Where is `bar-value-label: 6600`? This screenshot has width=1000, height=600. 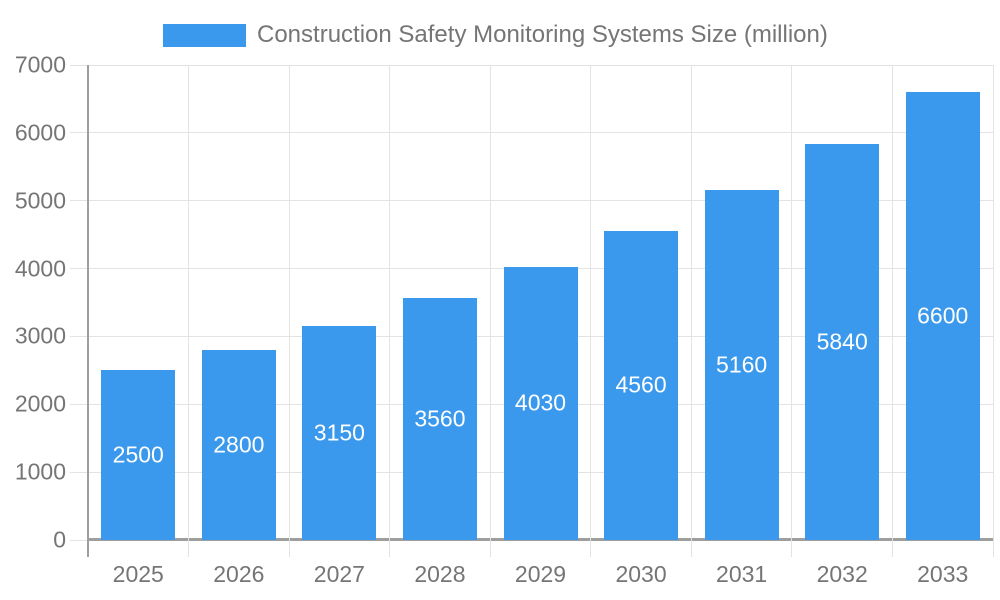 bar-value-label: 6600 is located at coordinates (943, 315).